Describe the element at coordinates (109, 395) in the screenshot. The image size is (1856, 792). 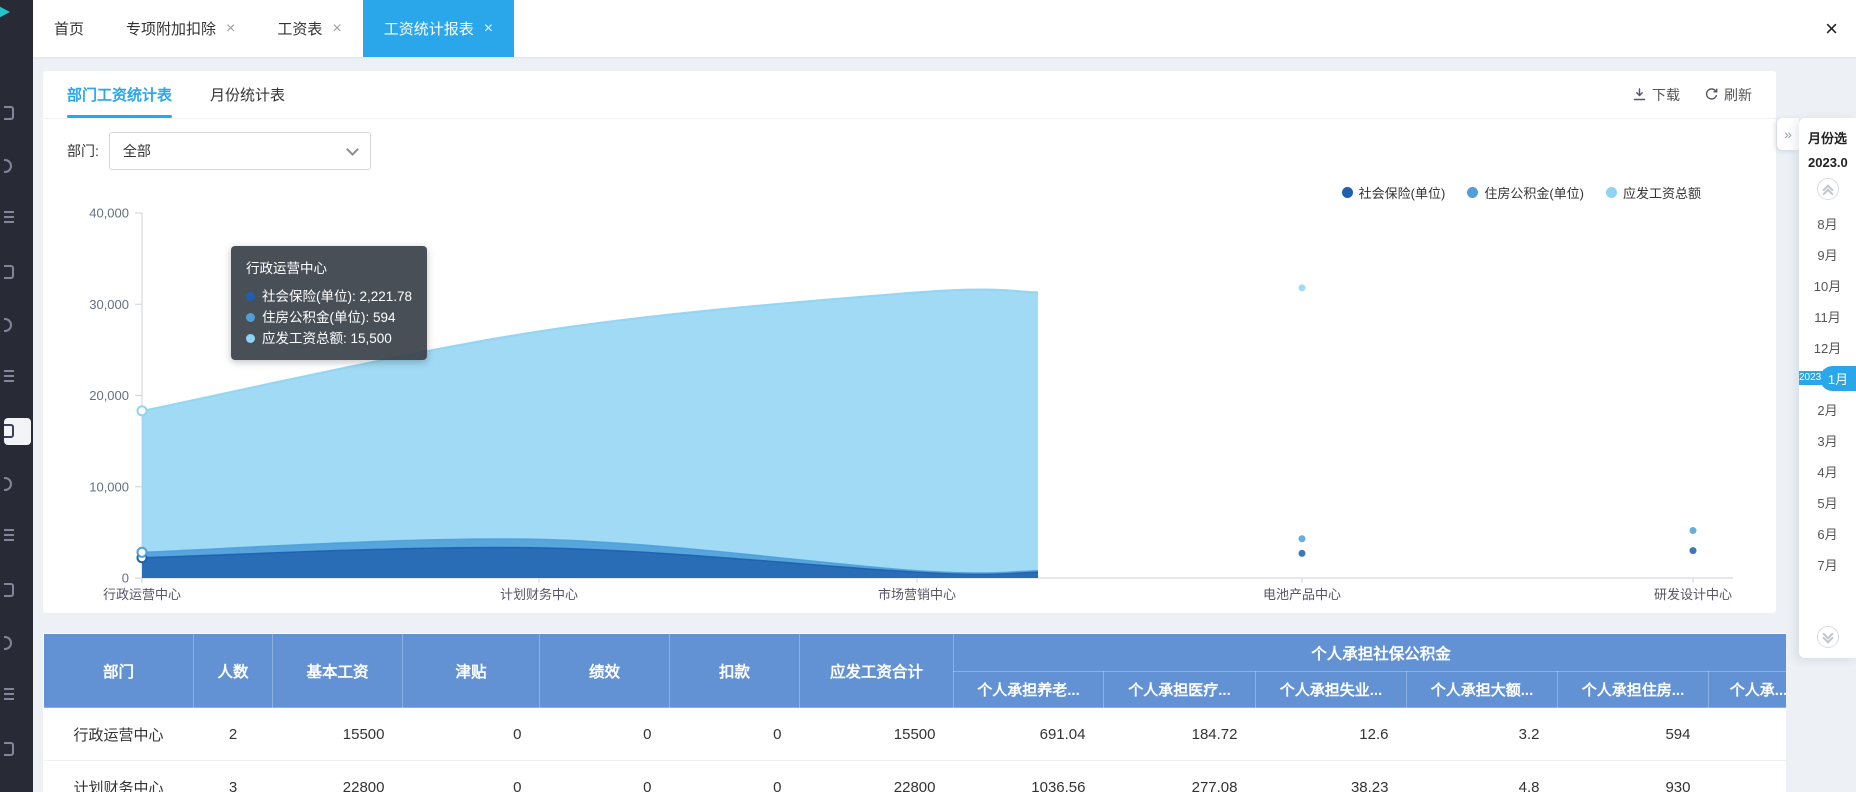
I see `svg-text: 20,000` at that location.